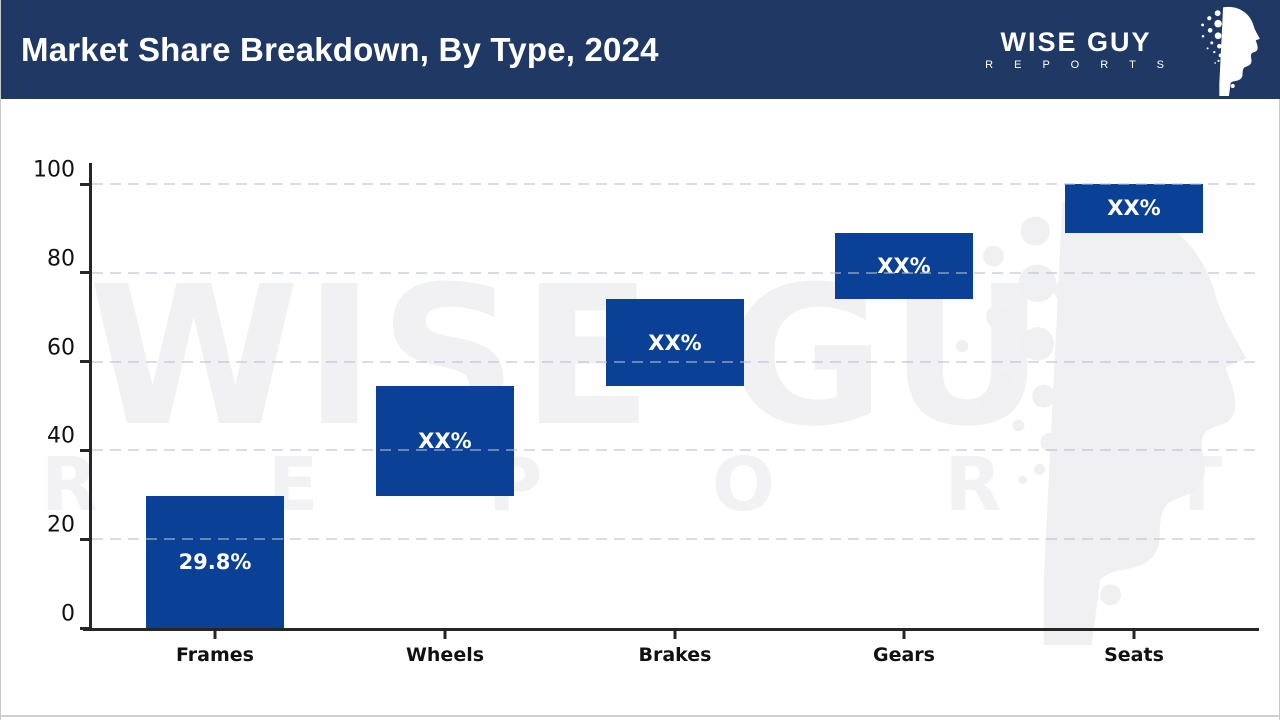 This screenshot has height=720, width=1280. I want to click on bar-frames: 29.8%, so click(215, 561).